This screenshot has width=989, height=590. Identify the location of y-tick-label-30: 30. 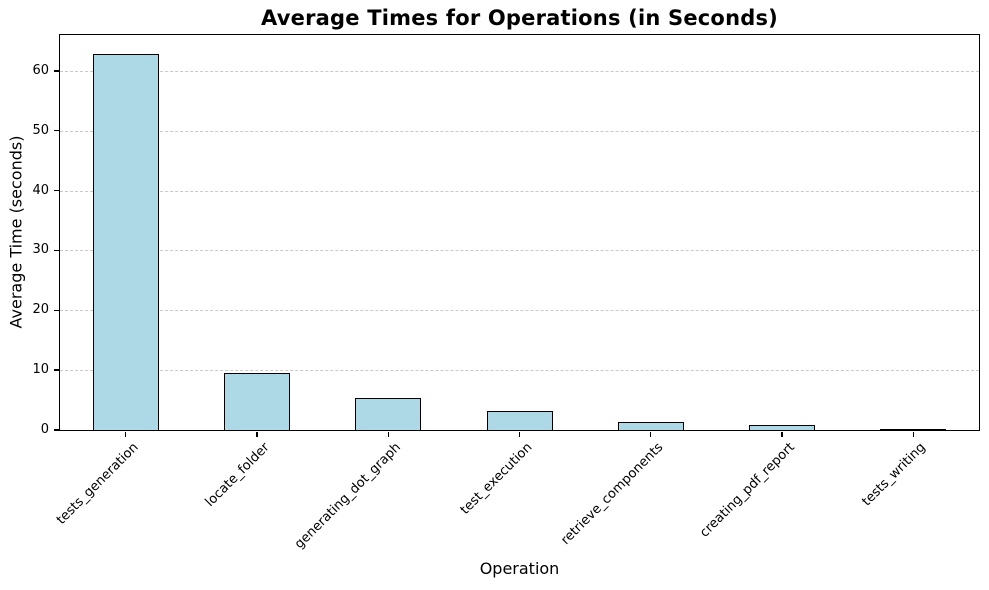
(40, 250).